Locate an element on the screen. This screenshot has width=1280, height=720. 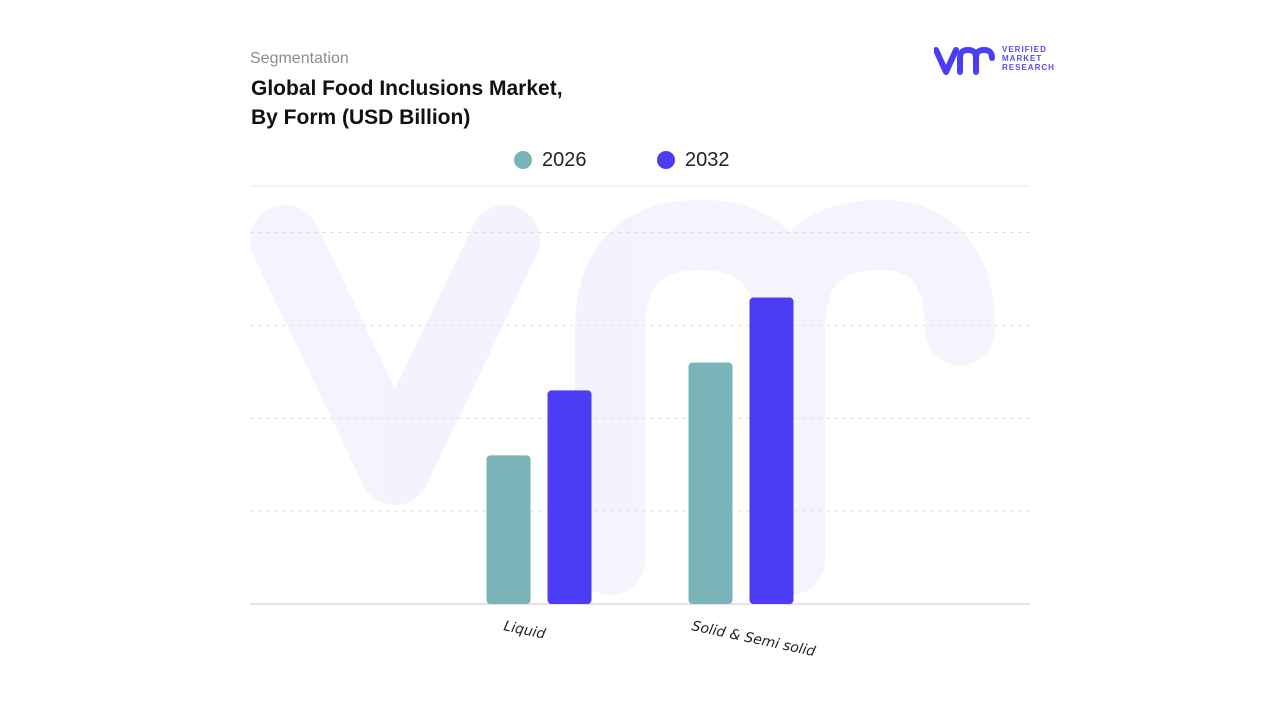
bar-solid-semi-solid-2026 is located at coordinates (710, 483).